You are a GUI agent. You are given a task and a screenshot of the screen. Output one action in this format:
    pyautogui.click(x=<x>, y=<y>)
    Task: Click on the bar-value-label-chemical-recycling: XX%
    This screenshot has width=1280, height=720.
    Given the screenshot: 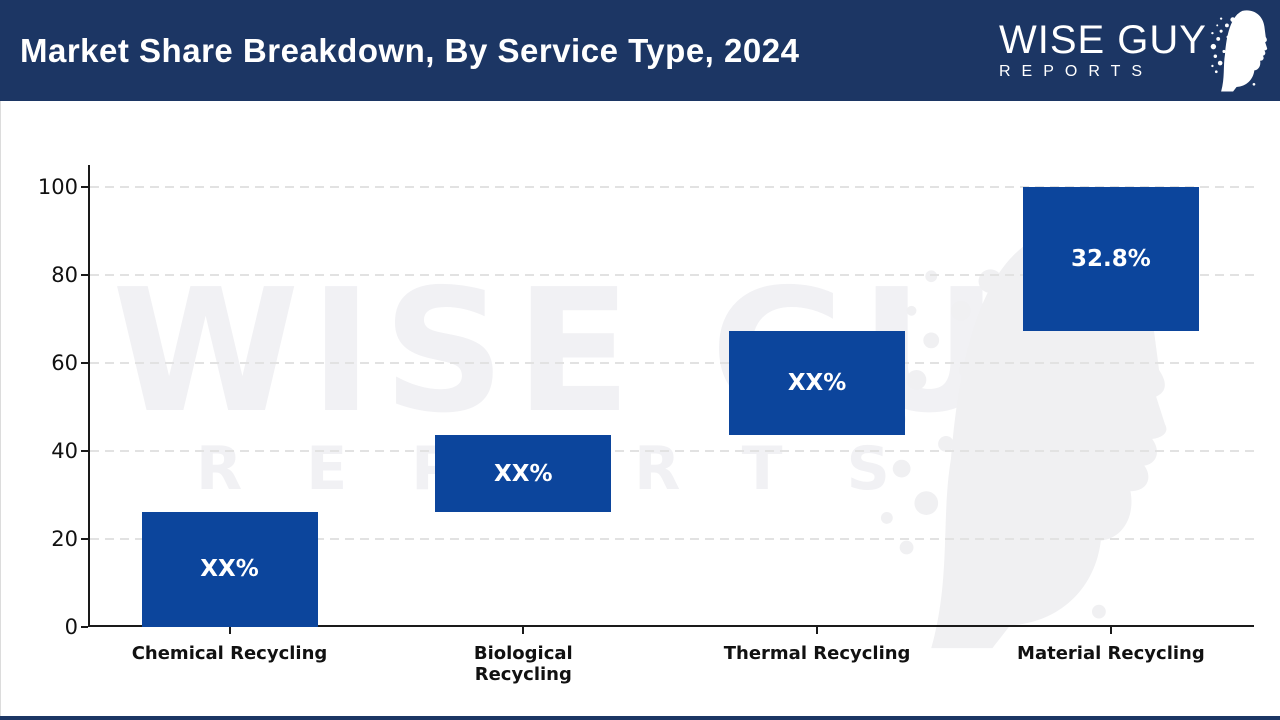 What is the action you would take?
    pyautogui.click(x=229, y=569)
    